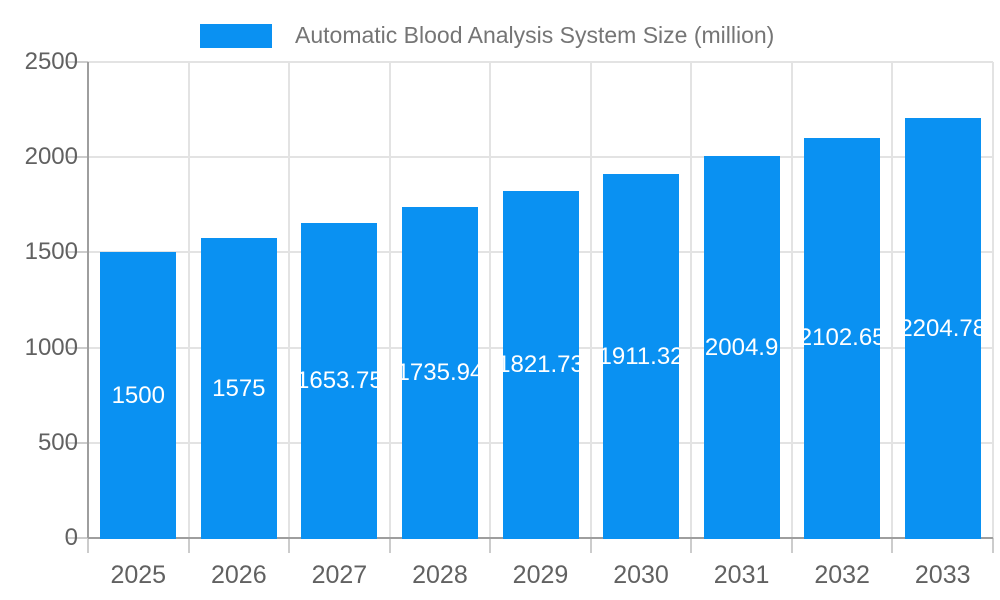 The width and height of the screenshot is (1000, 600). What do you see at coordinates (239, 575) in the screenshot?
I see `x-axis-label: 2026` at bounding box center [239, 575].